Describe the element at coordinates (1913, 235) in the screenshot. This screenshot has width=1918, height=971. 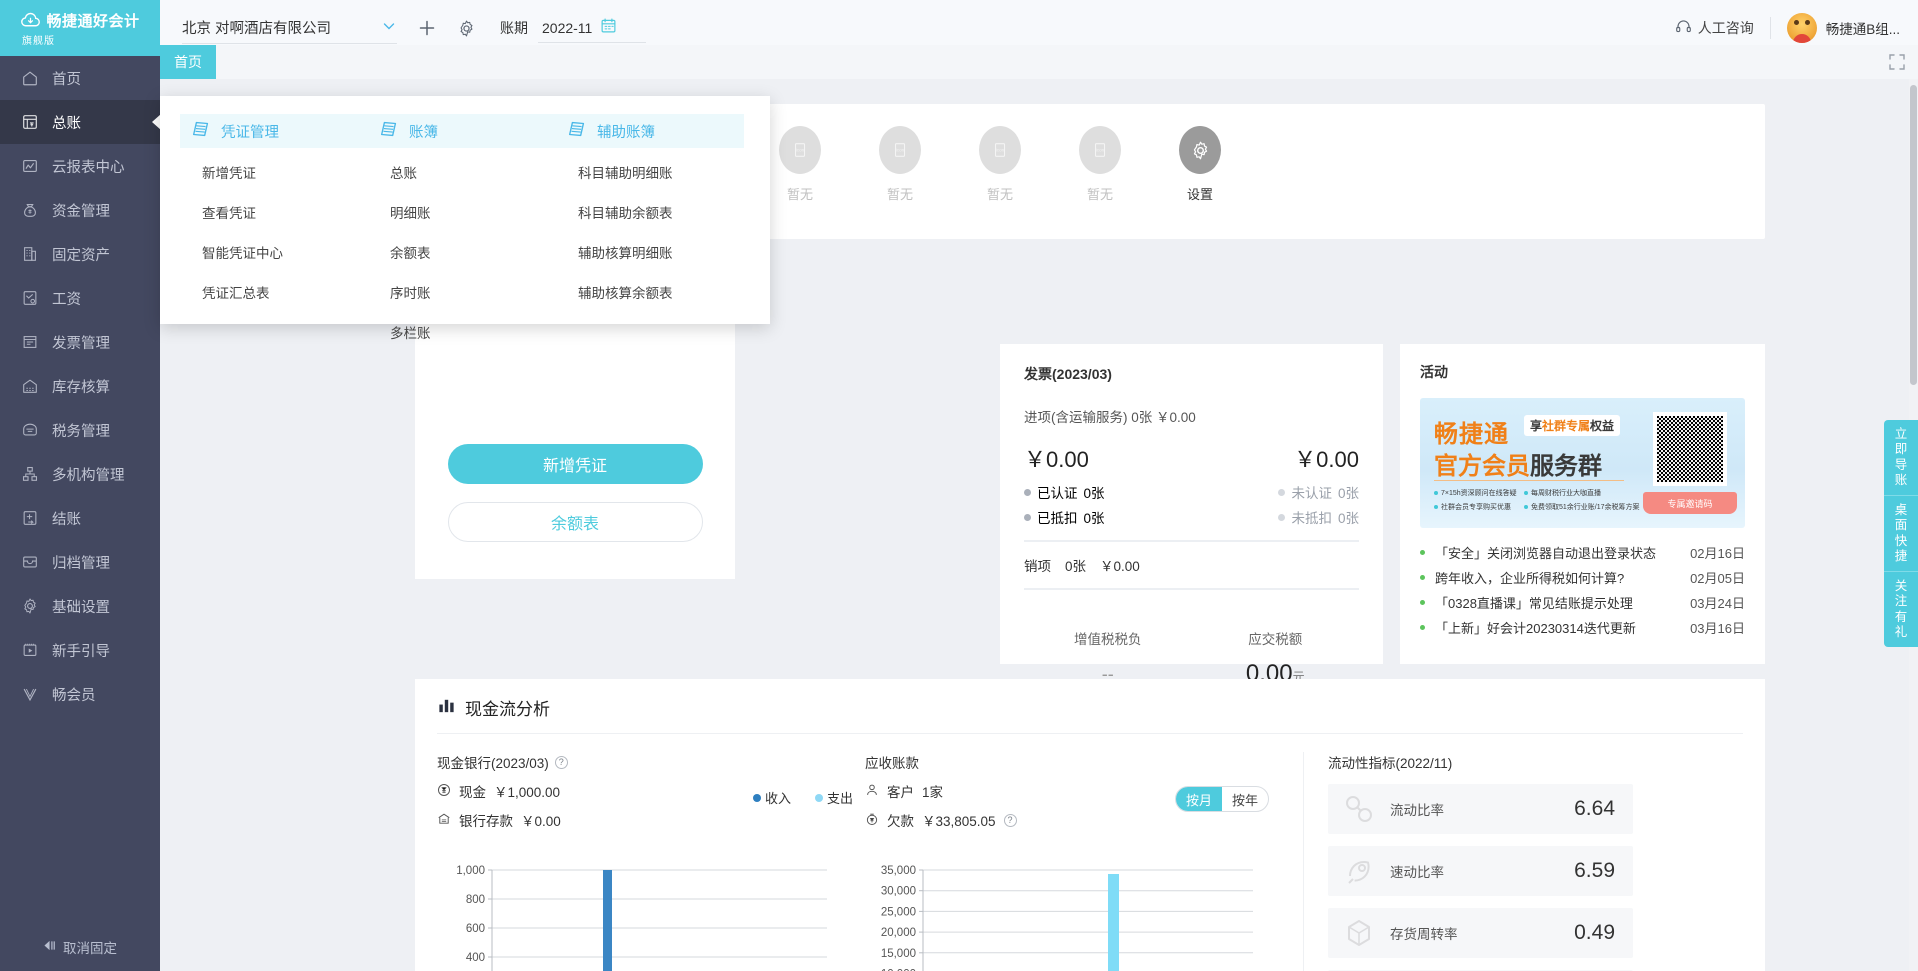
I see `scrollbar-thumb` at that location.